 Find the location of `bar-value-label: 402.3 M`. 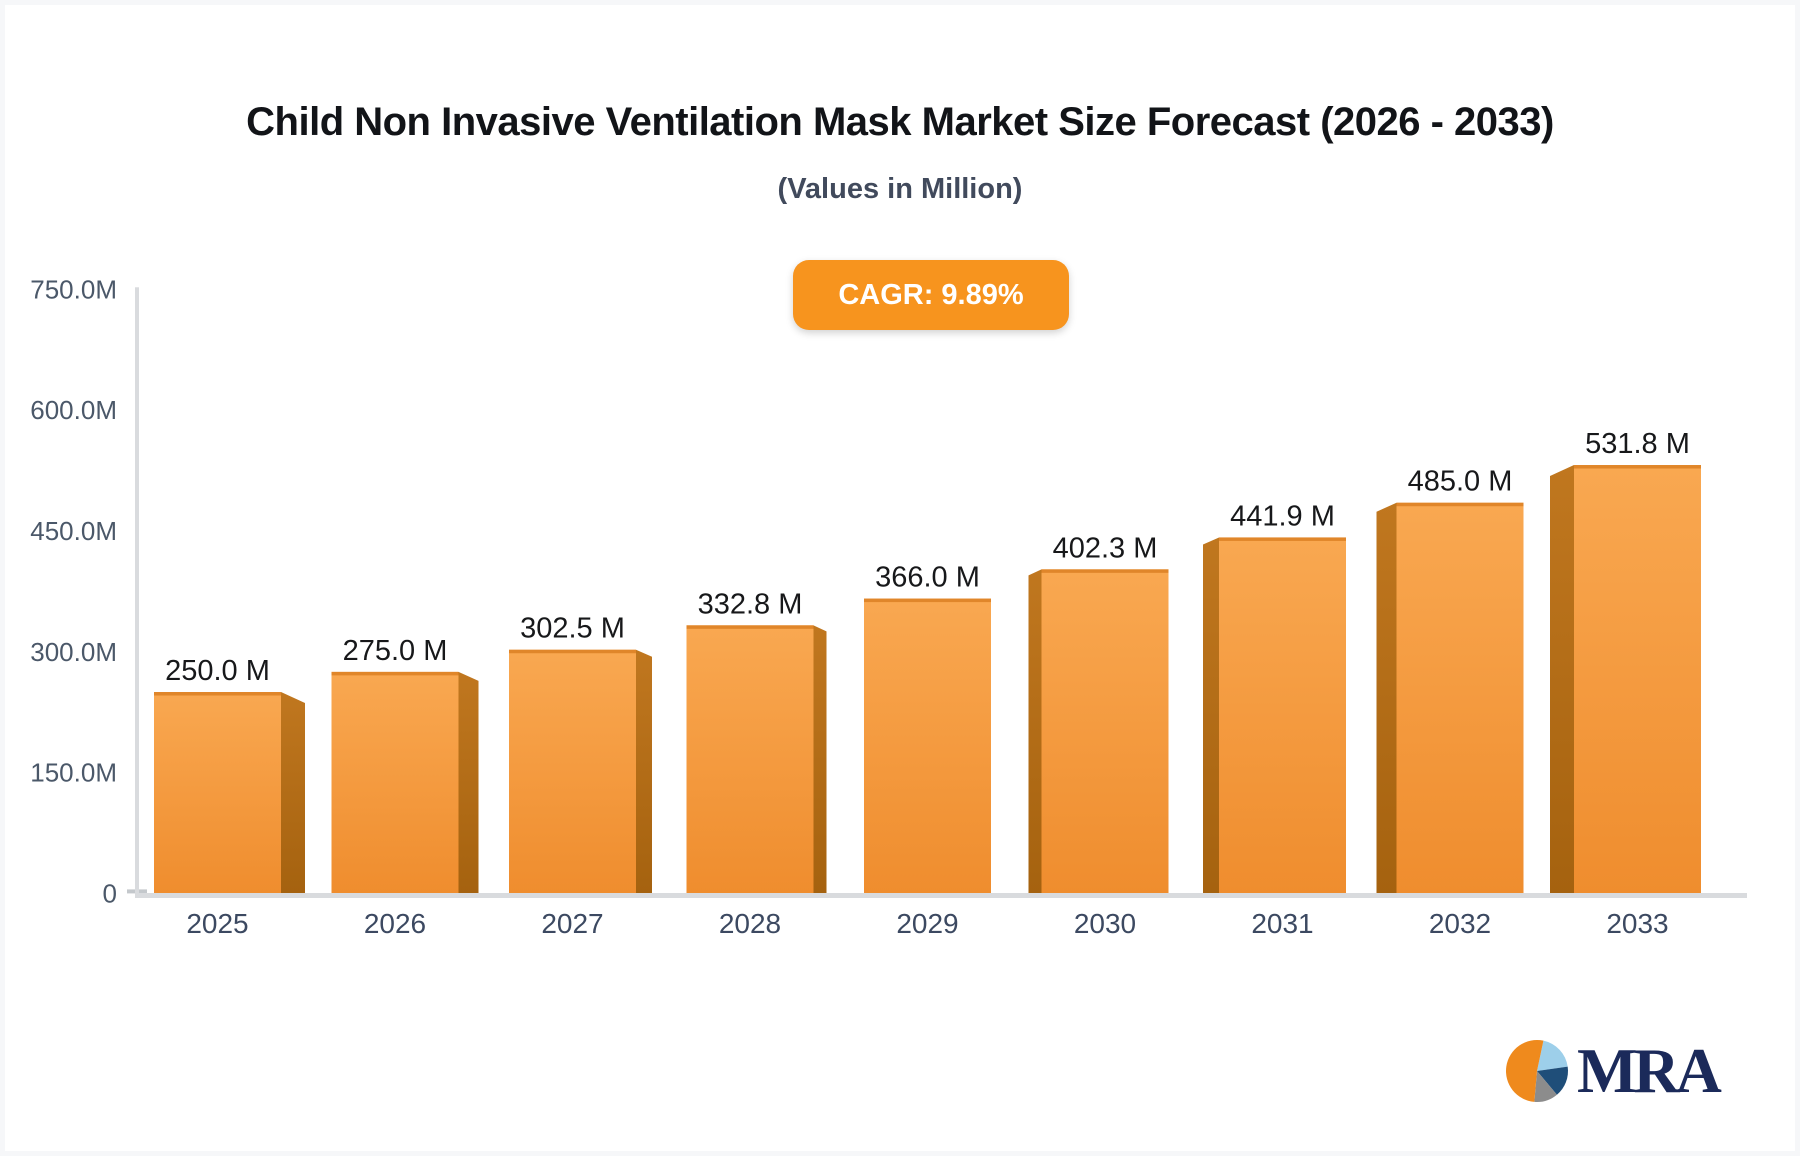

bar-value-label: 402.3 M is located at coordinates (1105, 548).